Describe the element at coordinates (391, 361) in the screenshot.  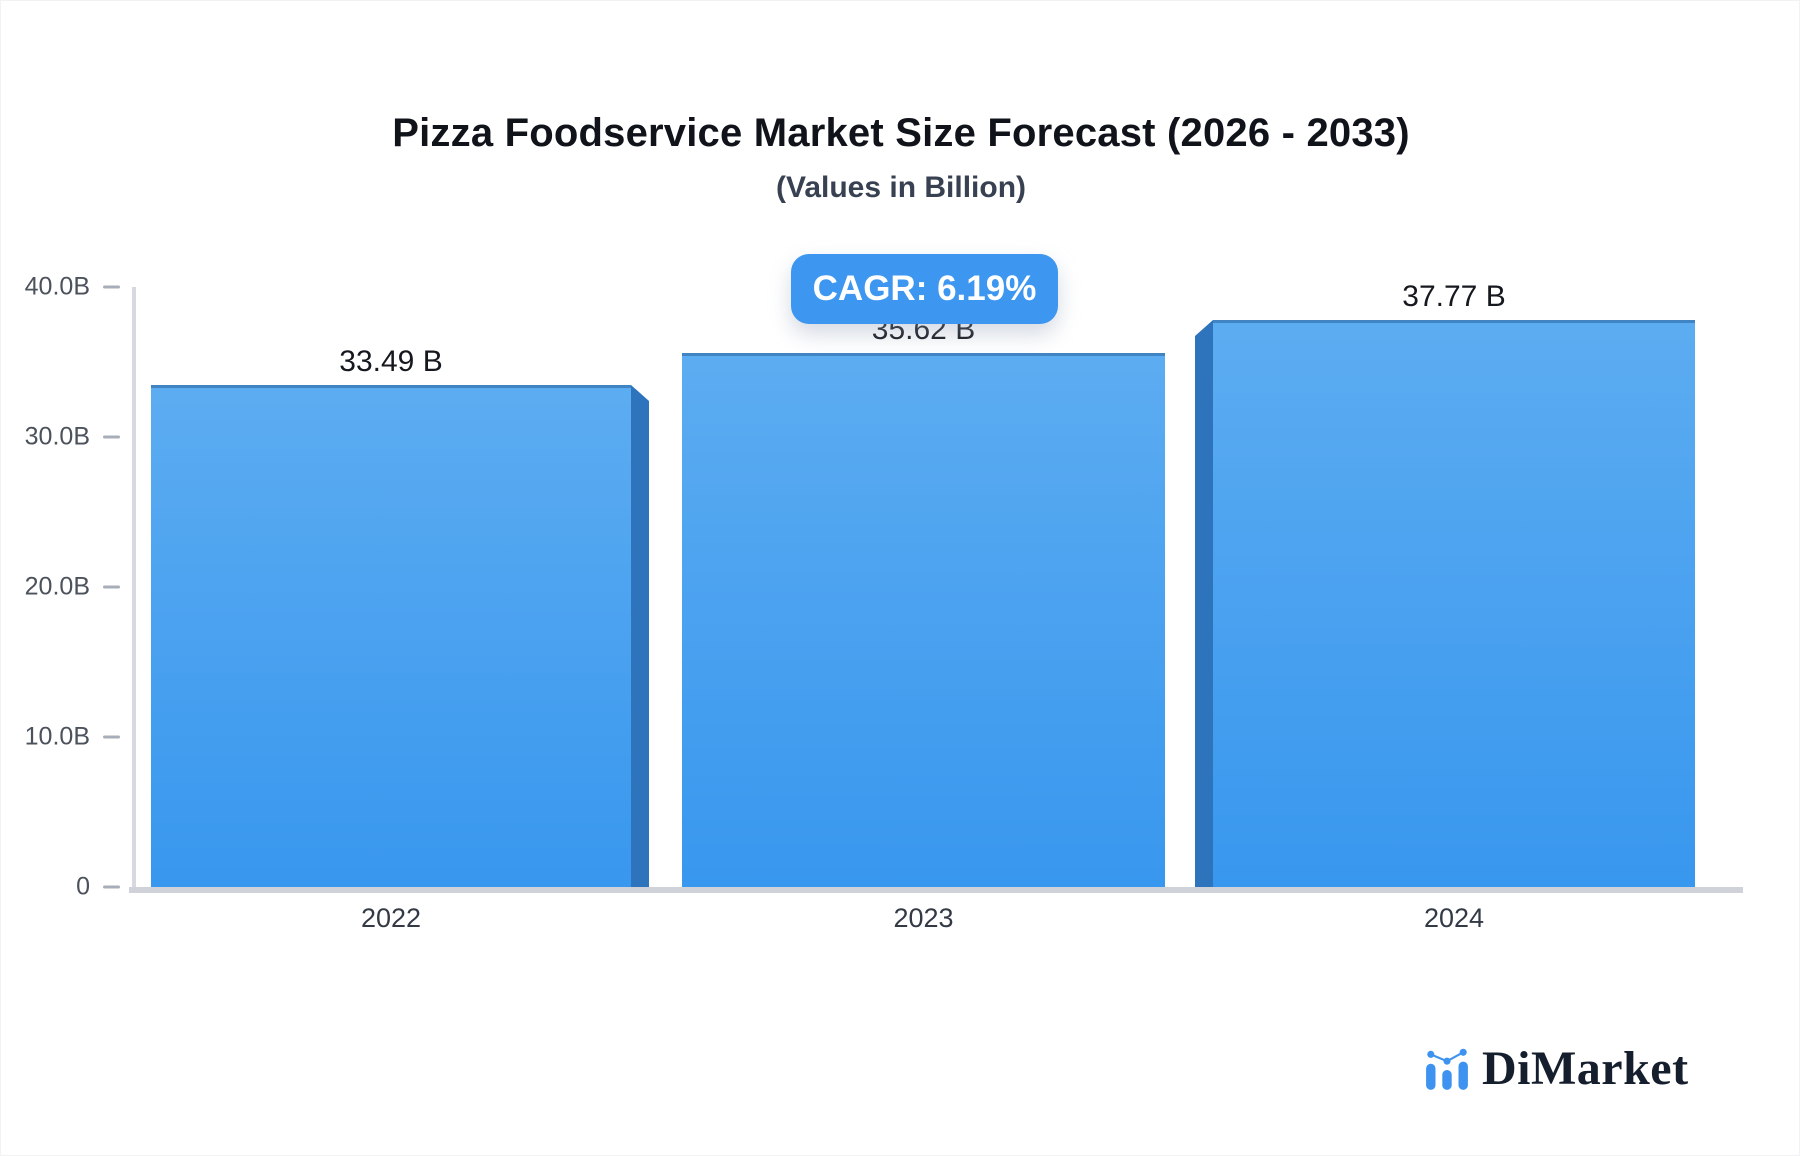
I see `bar-2022-value-label: 33.49 B` at that location.